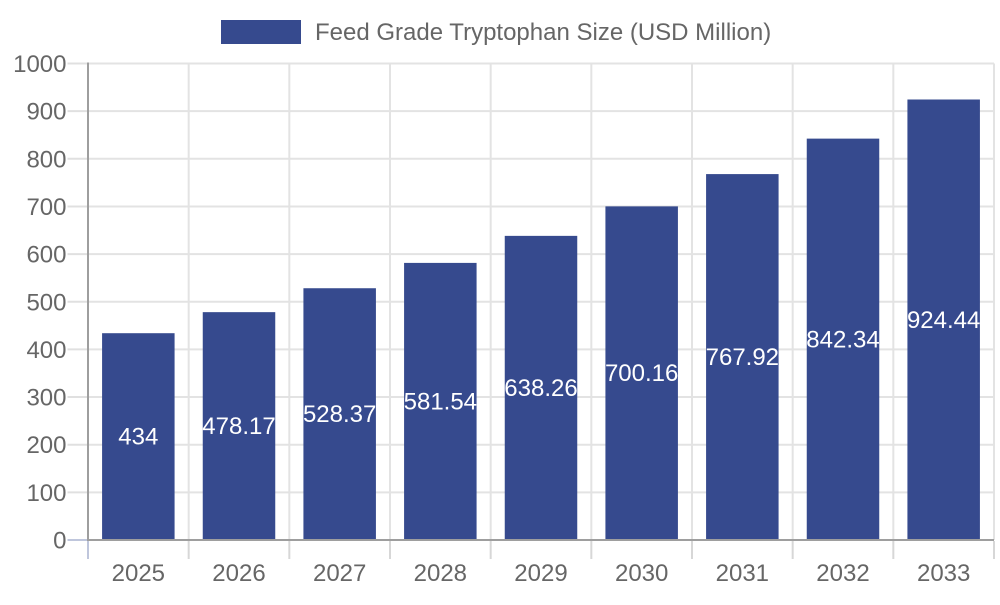 The width and height of the screenshot is (1000, 605). What do you see at coordinates (46, 207) in the screenshot?
I see `svg-text: 700` at bounding box center [46, 207].